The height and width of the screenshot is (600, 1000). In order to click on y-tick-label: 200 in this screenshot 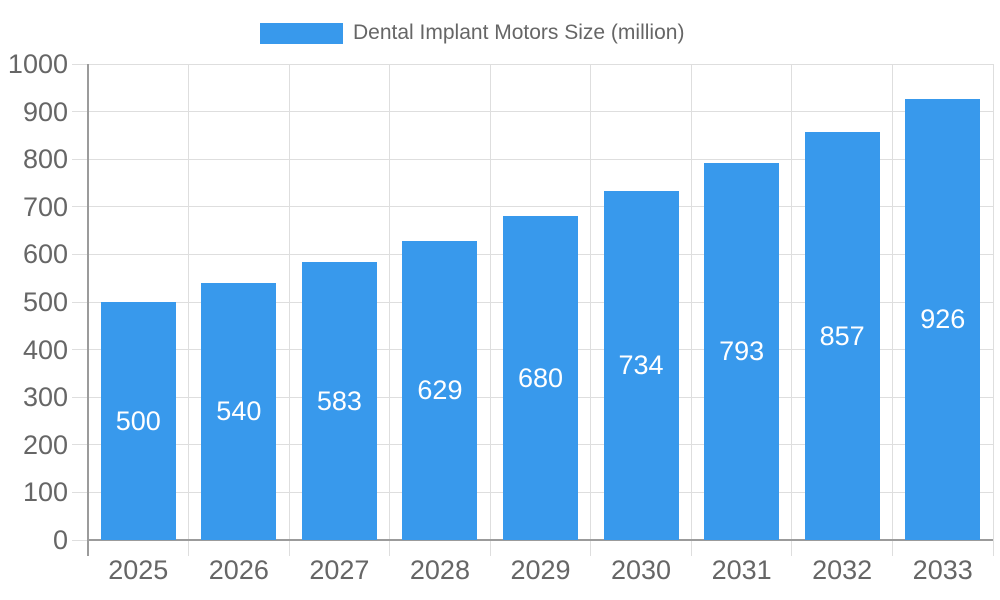, I will do `click(45, 444)`.